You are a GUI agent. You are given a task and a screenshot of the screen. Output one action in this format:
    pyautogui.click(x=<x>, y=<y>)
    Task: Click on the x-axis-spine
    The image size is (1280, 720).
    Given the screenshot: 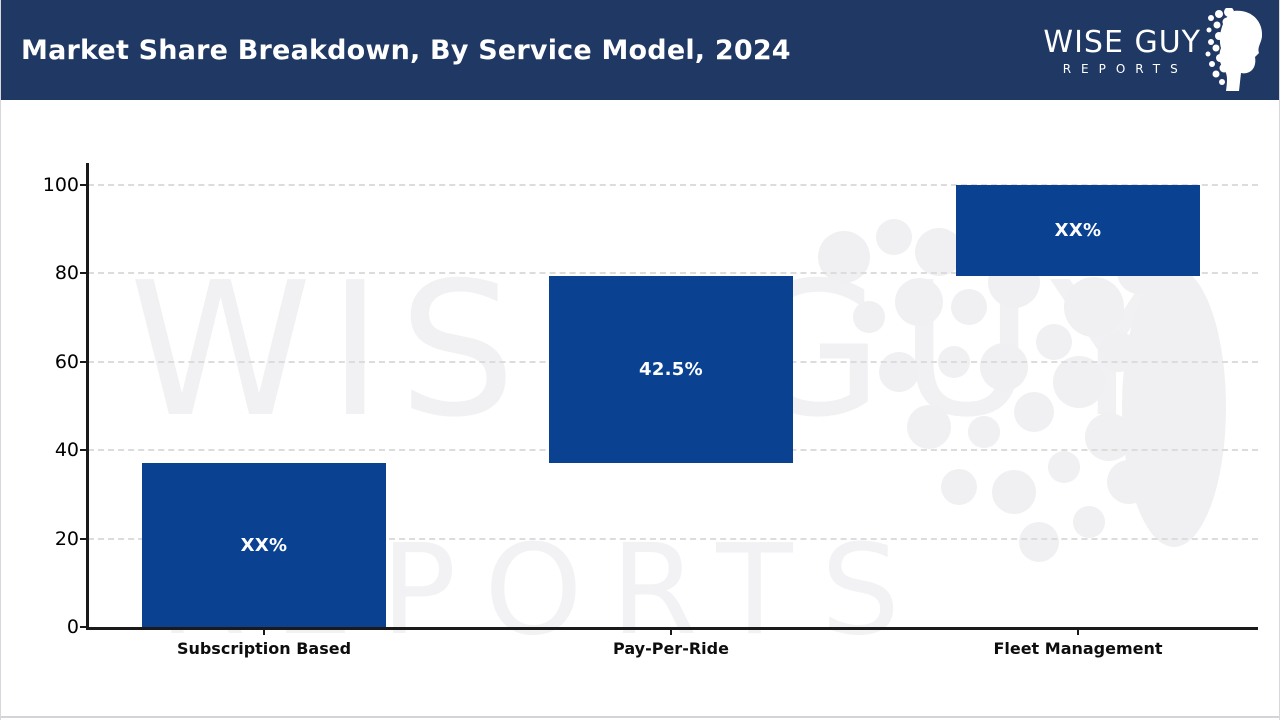 What is the action you would take?
    pyautogui.click(x=672, y=628)
    